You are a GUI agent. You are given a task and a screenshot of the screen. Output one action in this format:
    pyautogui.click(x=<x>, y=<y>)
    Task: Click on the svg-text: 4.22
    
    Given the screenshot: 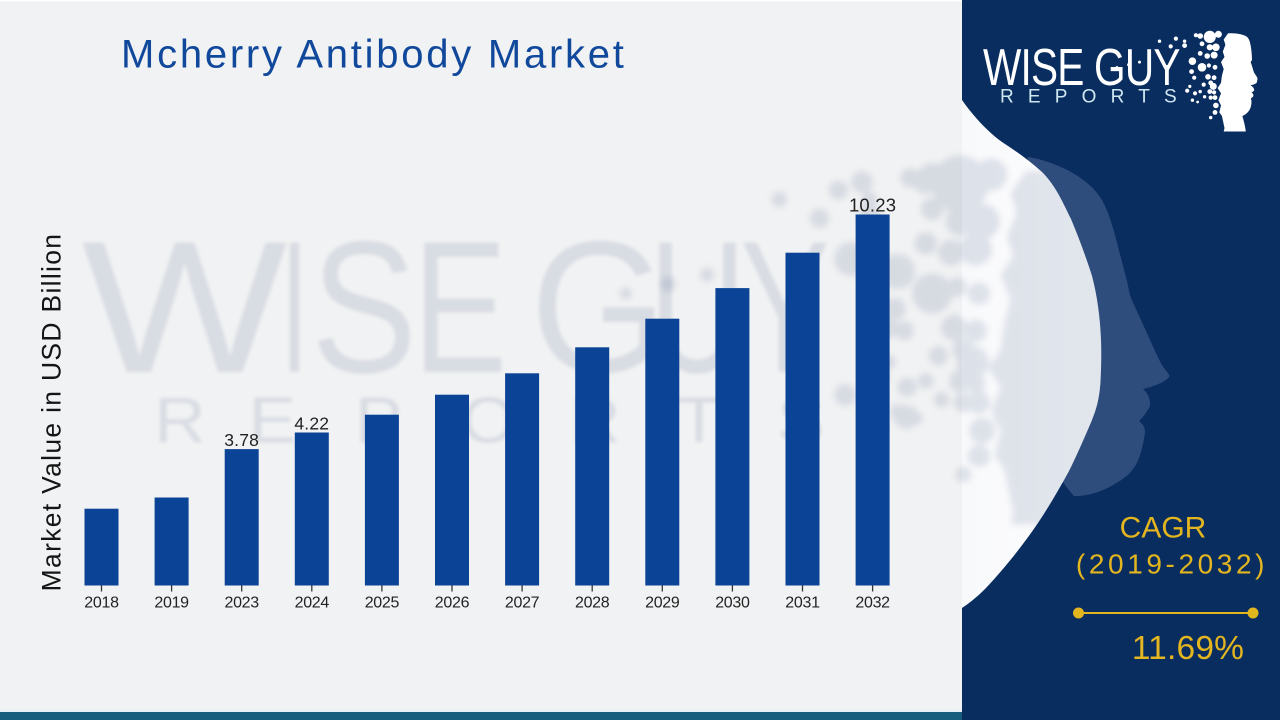 What is the action you would take?
    pyautogui.click(x=311, y=423)
    